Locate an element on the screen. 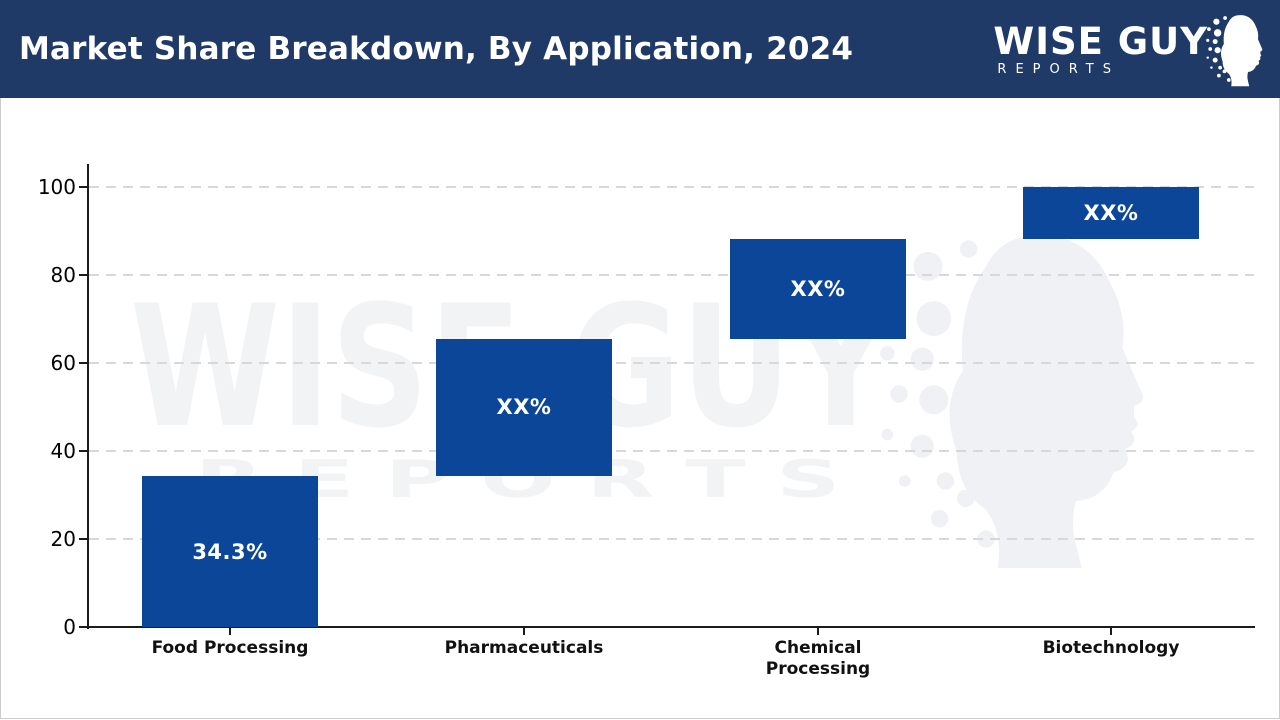  head-silhouette-icon is located at coordinates (1234, 51).